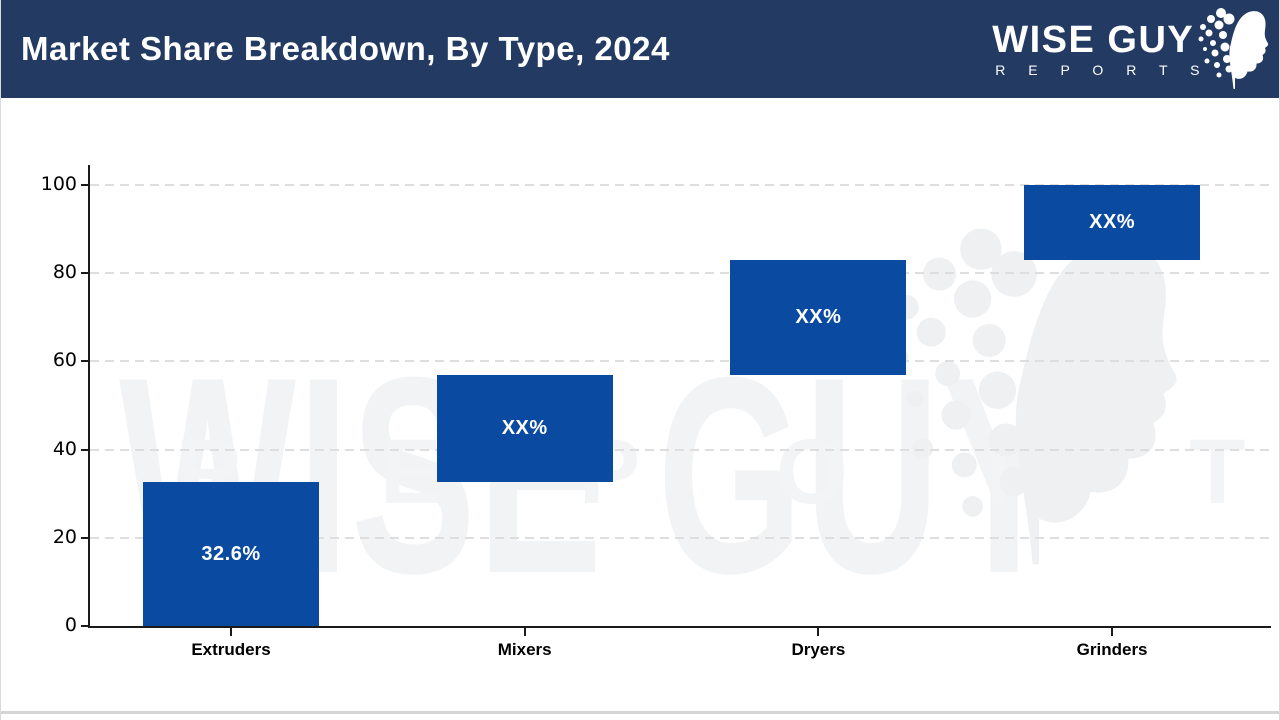  I want to click on page-title: Market Share Breakdown, By Type, 2024, so click(345, 48).